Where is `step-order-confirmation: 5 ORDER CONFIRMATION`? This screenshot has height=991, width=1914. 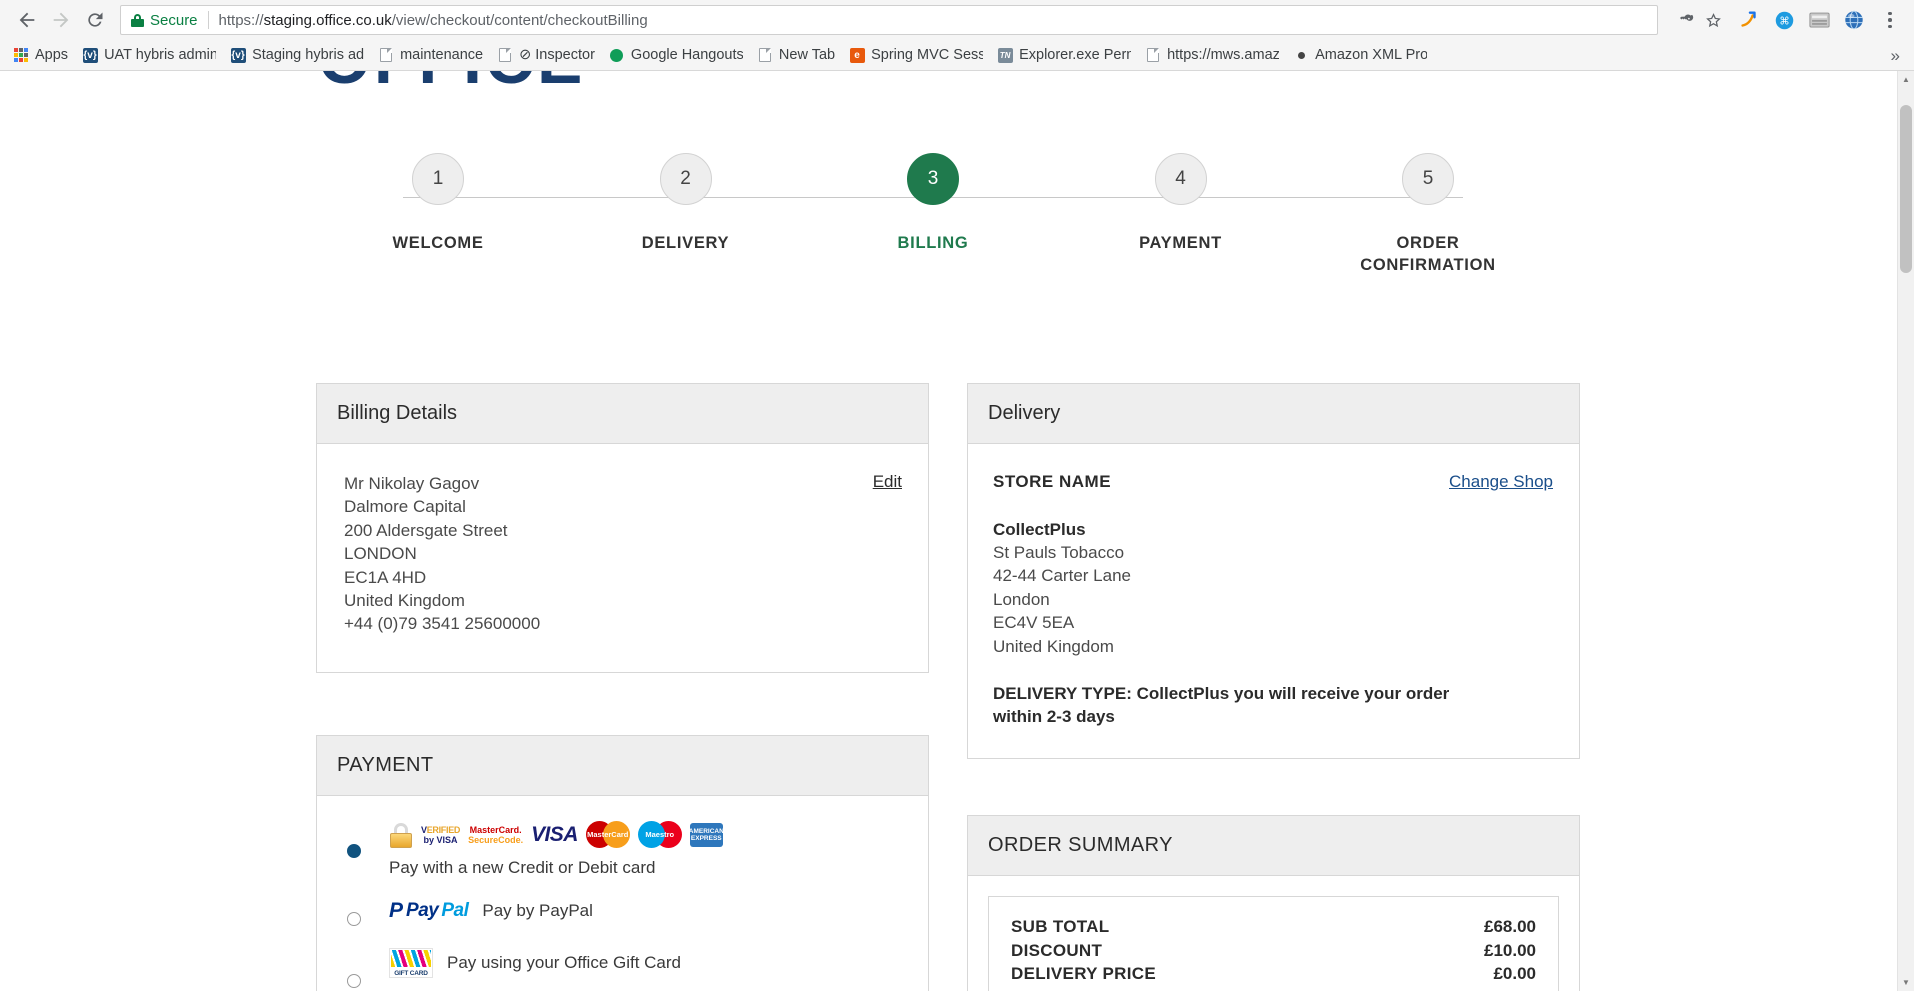
step-order-confirmation: 5 ORDER CONFIRMATION is located at coordinates (1428, 214).